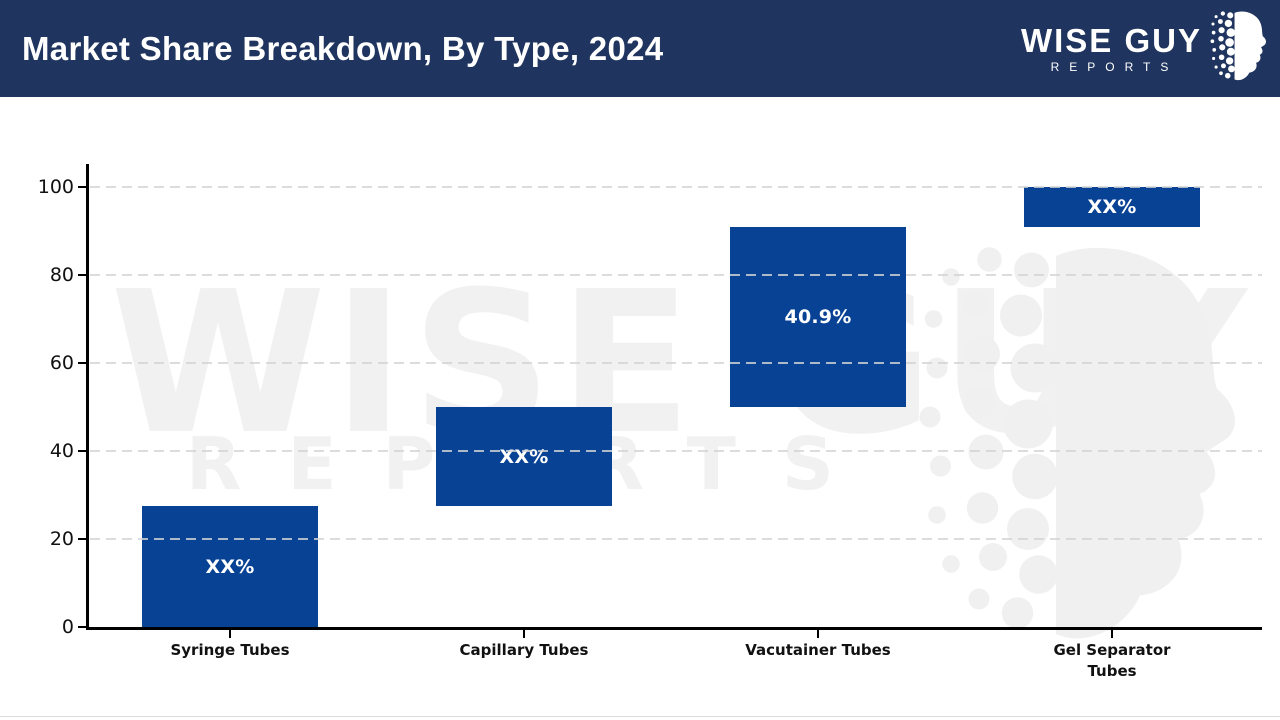  Describe the element at coordinates (1112, 660) in the screenshot. I see `category-label: Gel Separator Tubes` at that location.